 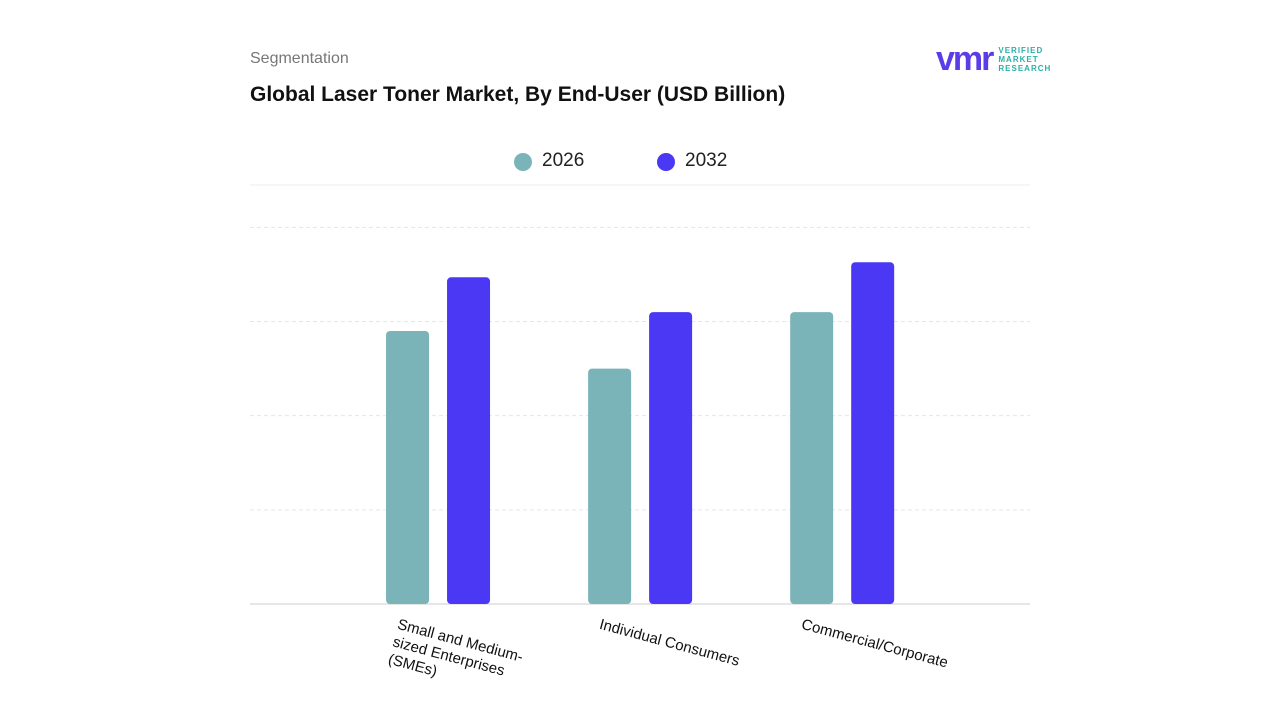 I want to click on logo: vmr VERIFIED MARKET RESEARCH, so click(x=993, y=59).